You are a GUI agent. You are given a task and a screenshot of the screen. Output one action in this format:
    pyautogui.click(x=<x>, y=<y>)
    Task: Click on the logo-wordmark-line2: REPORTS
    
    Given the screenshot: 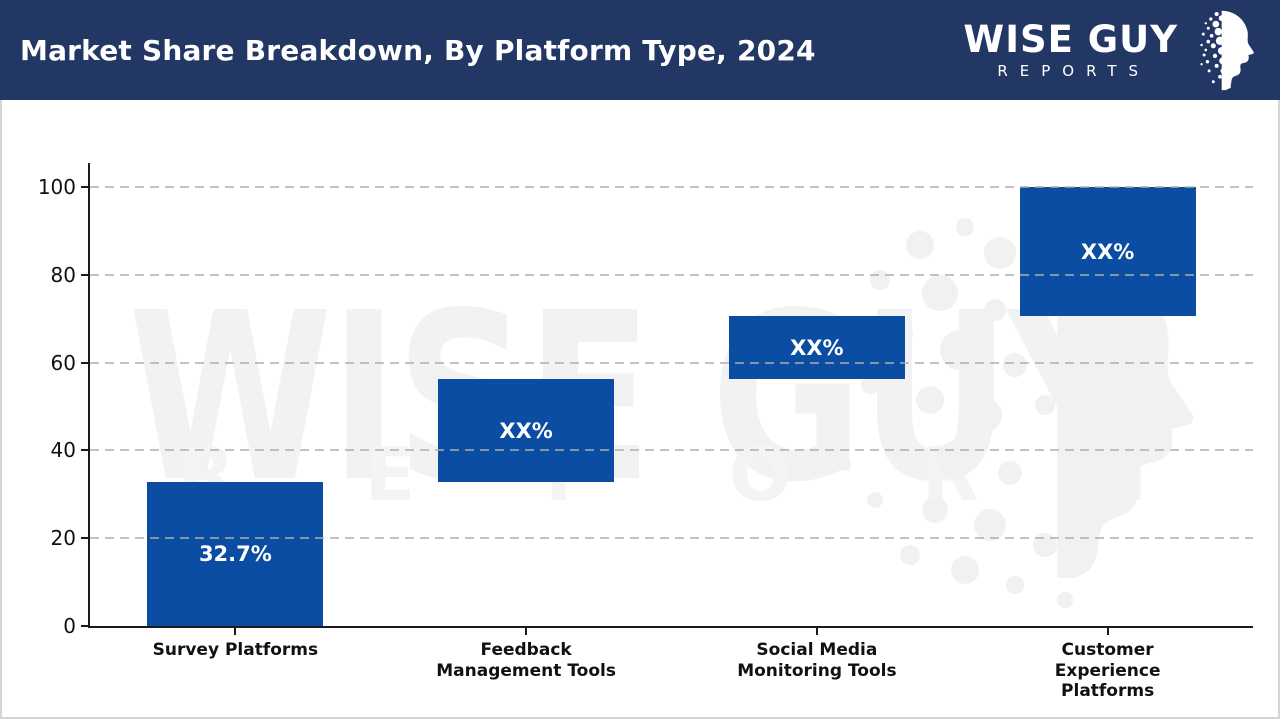 What is the action you would take?
    pyautogui.click(x=1074, y=71)
    